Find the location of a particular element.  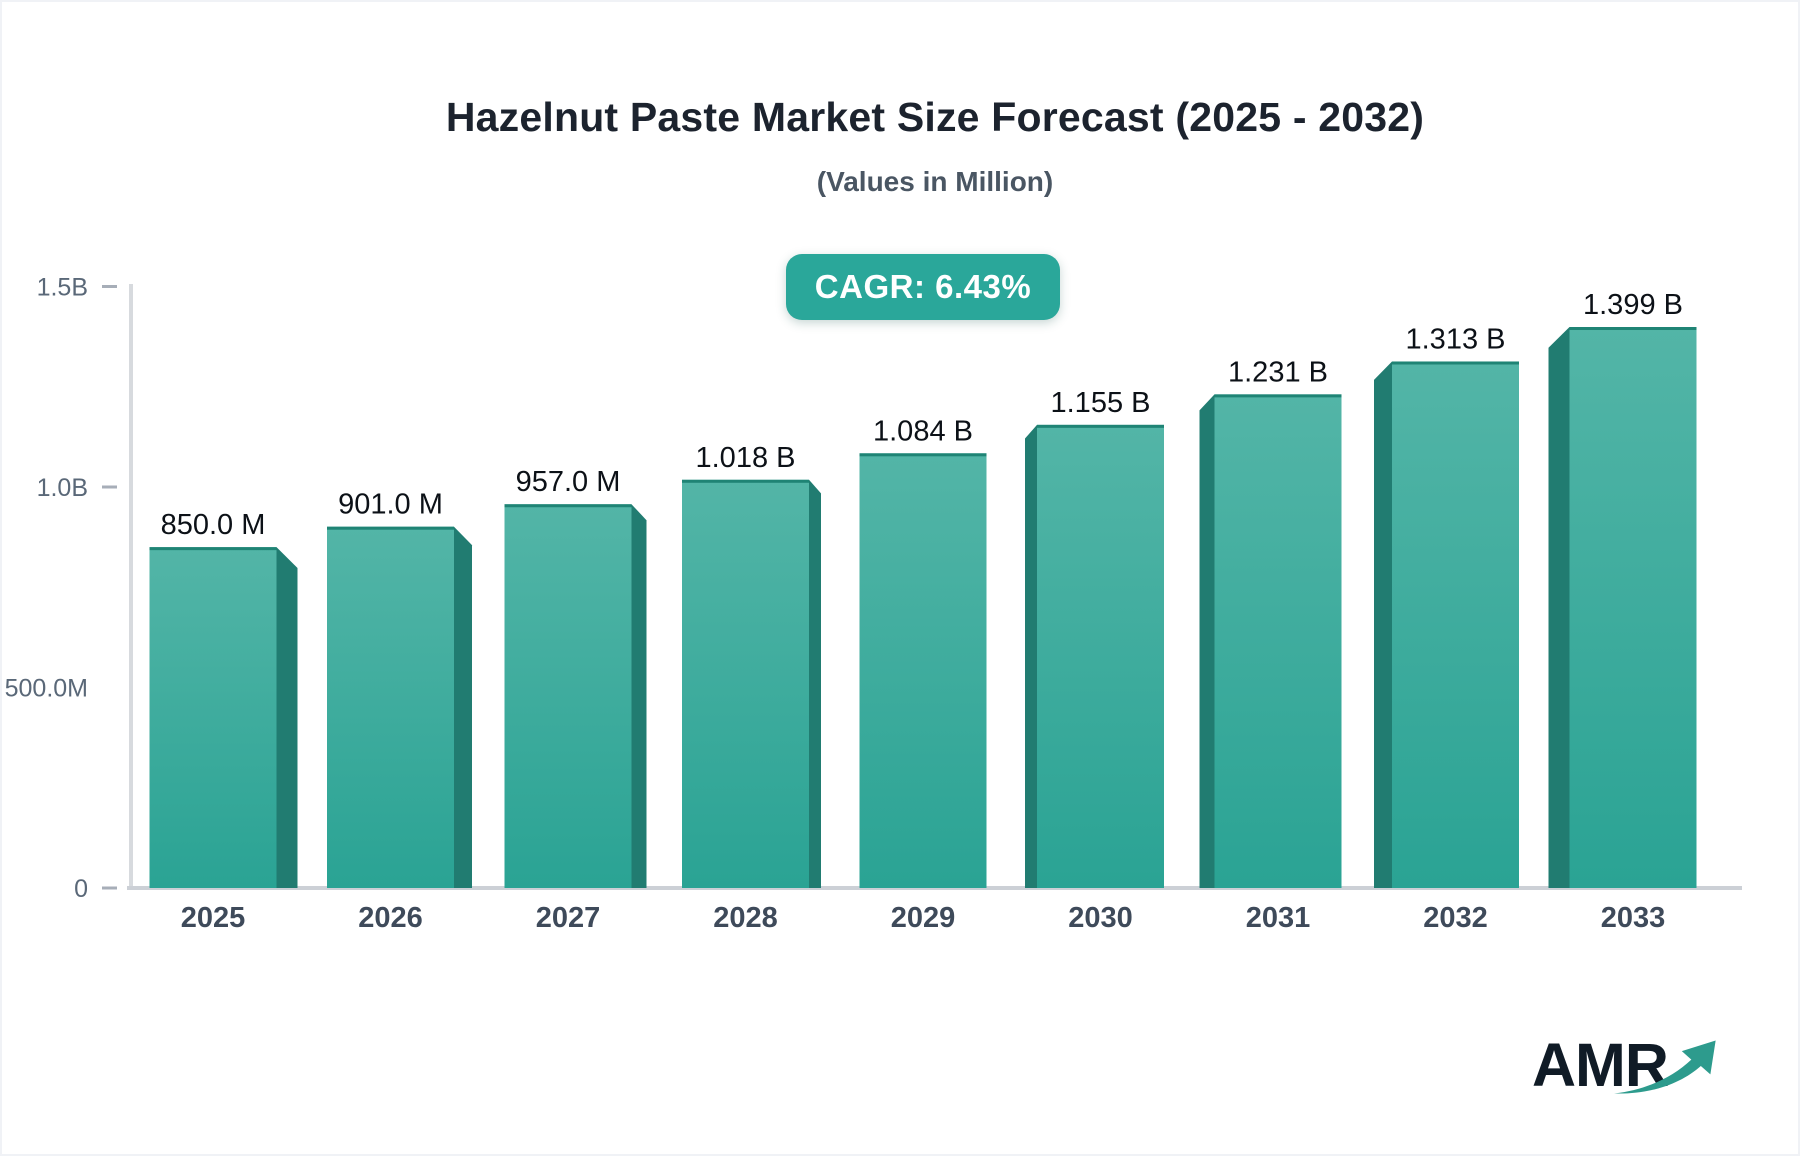

bar-2028: 1.018 B 2028 is located at coordinates (751, 688).